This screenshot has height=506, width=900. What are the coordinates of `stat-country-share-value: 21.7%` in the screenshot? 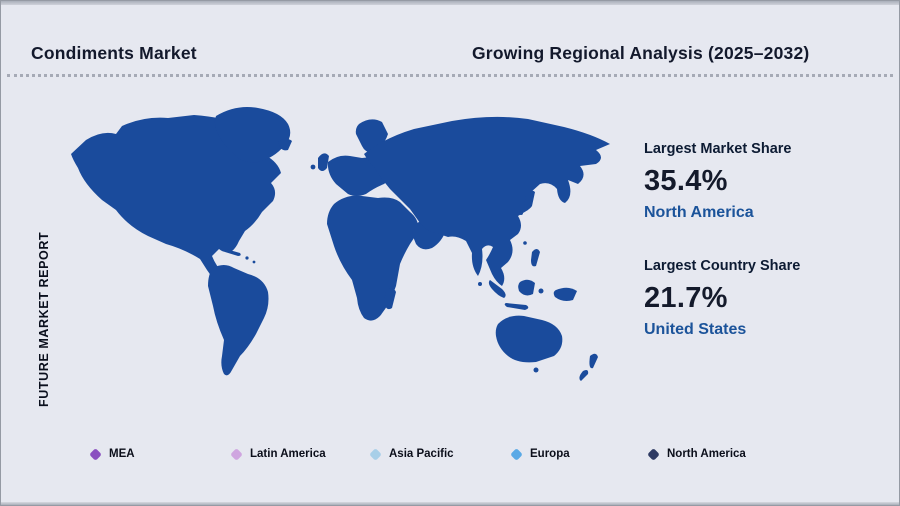 It's located at (686, 298).